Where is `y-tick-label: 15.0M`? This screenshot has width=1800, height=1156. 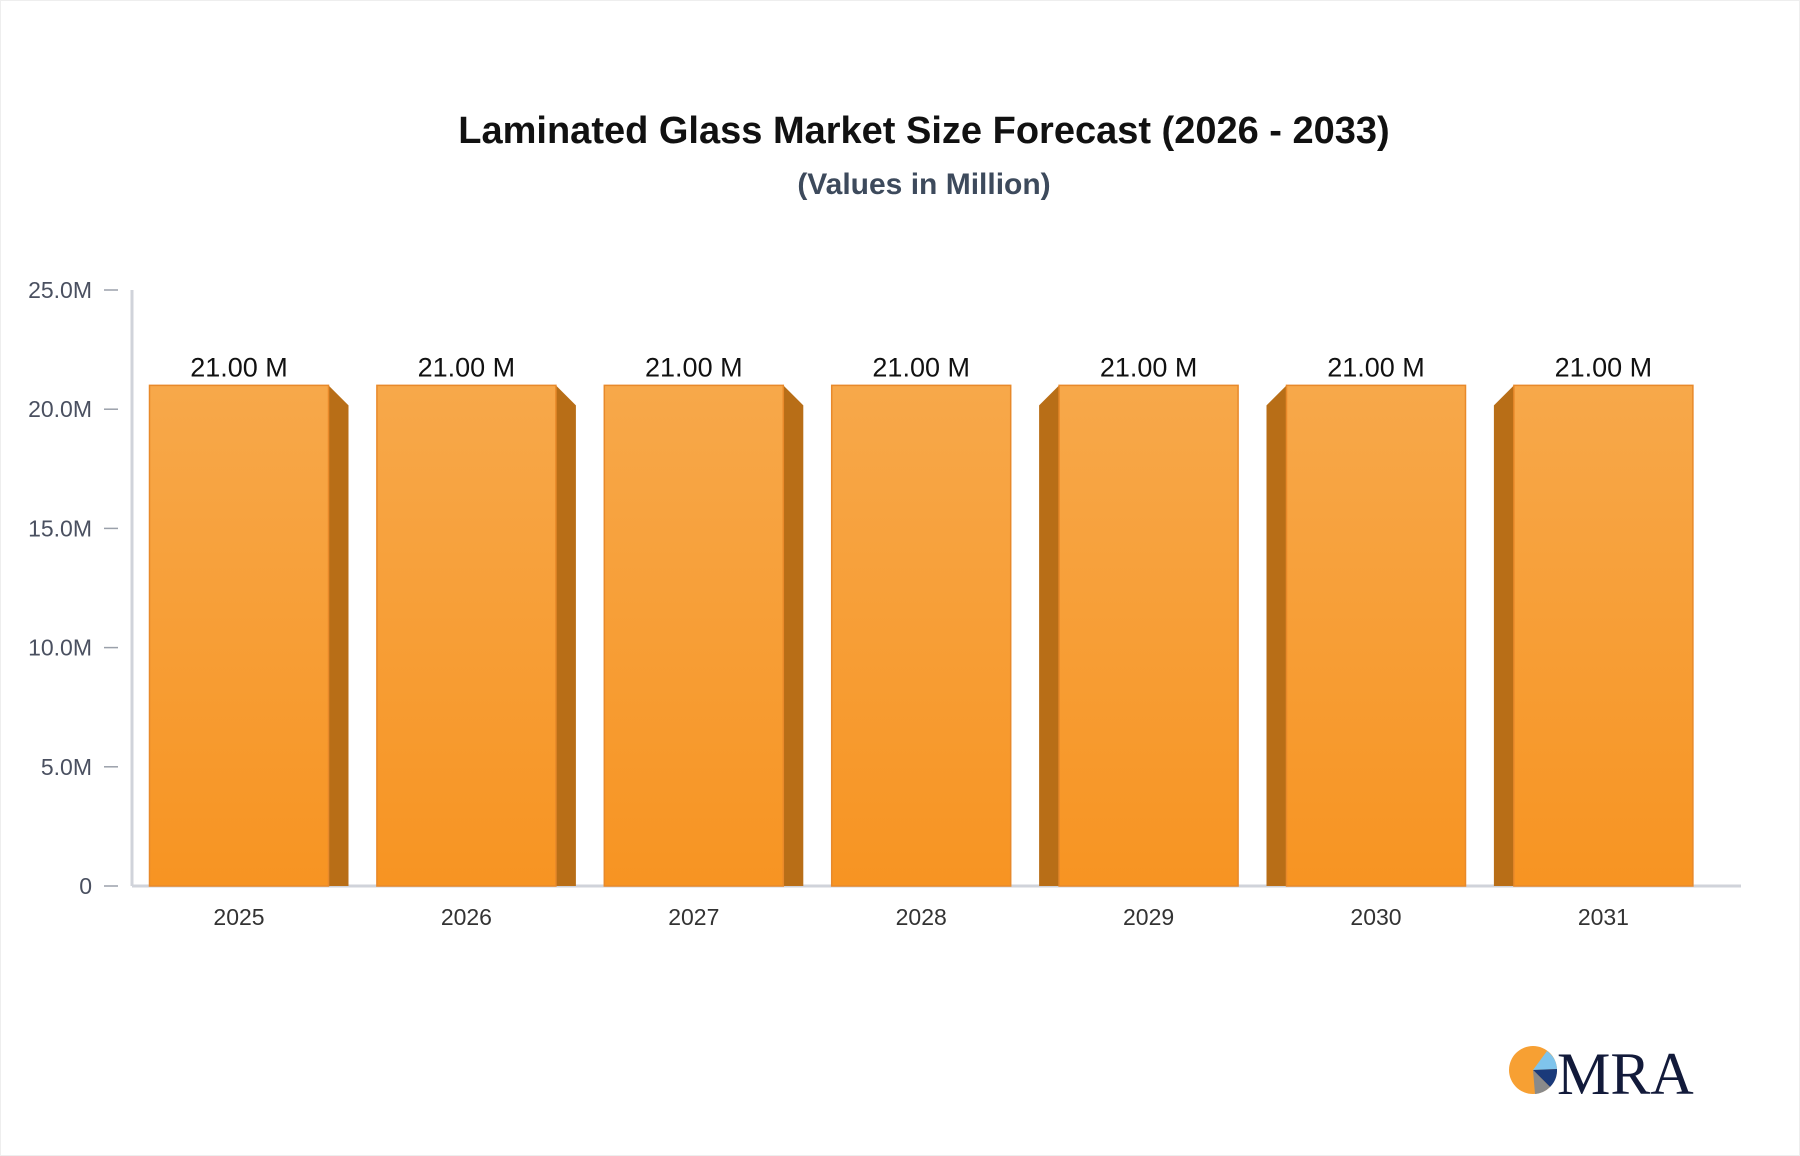 y-tick-label: 15.0M is located at coordinates (60, 528).